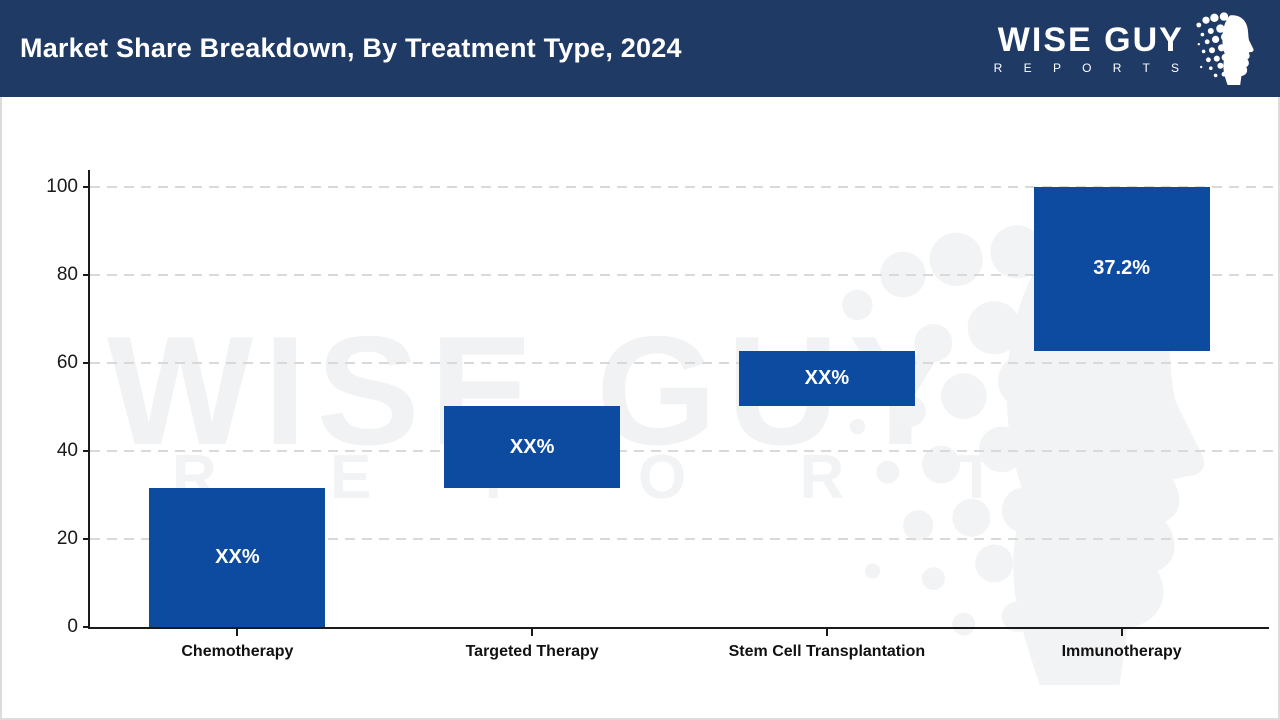 The width and height of the screenshot is (1280, 720). Describe the element at coordinates (532, 651) in the screenshot. I see `category-label: Targeted Therapy` at that location.